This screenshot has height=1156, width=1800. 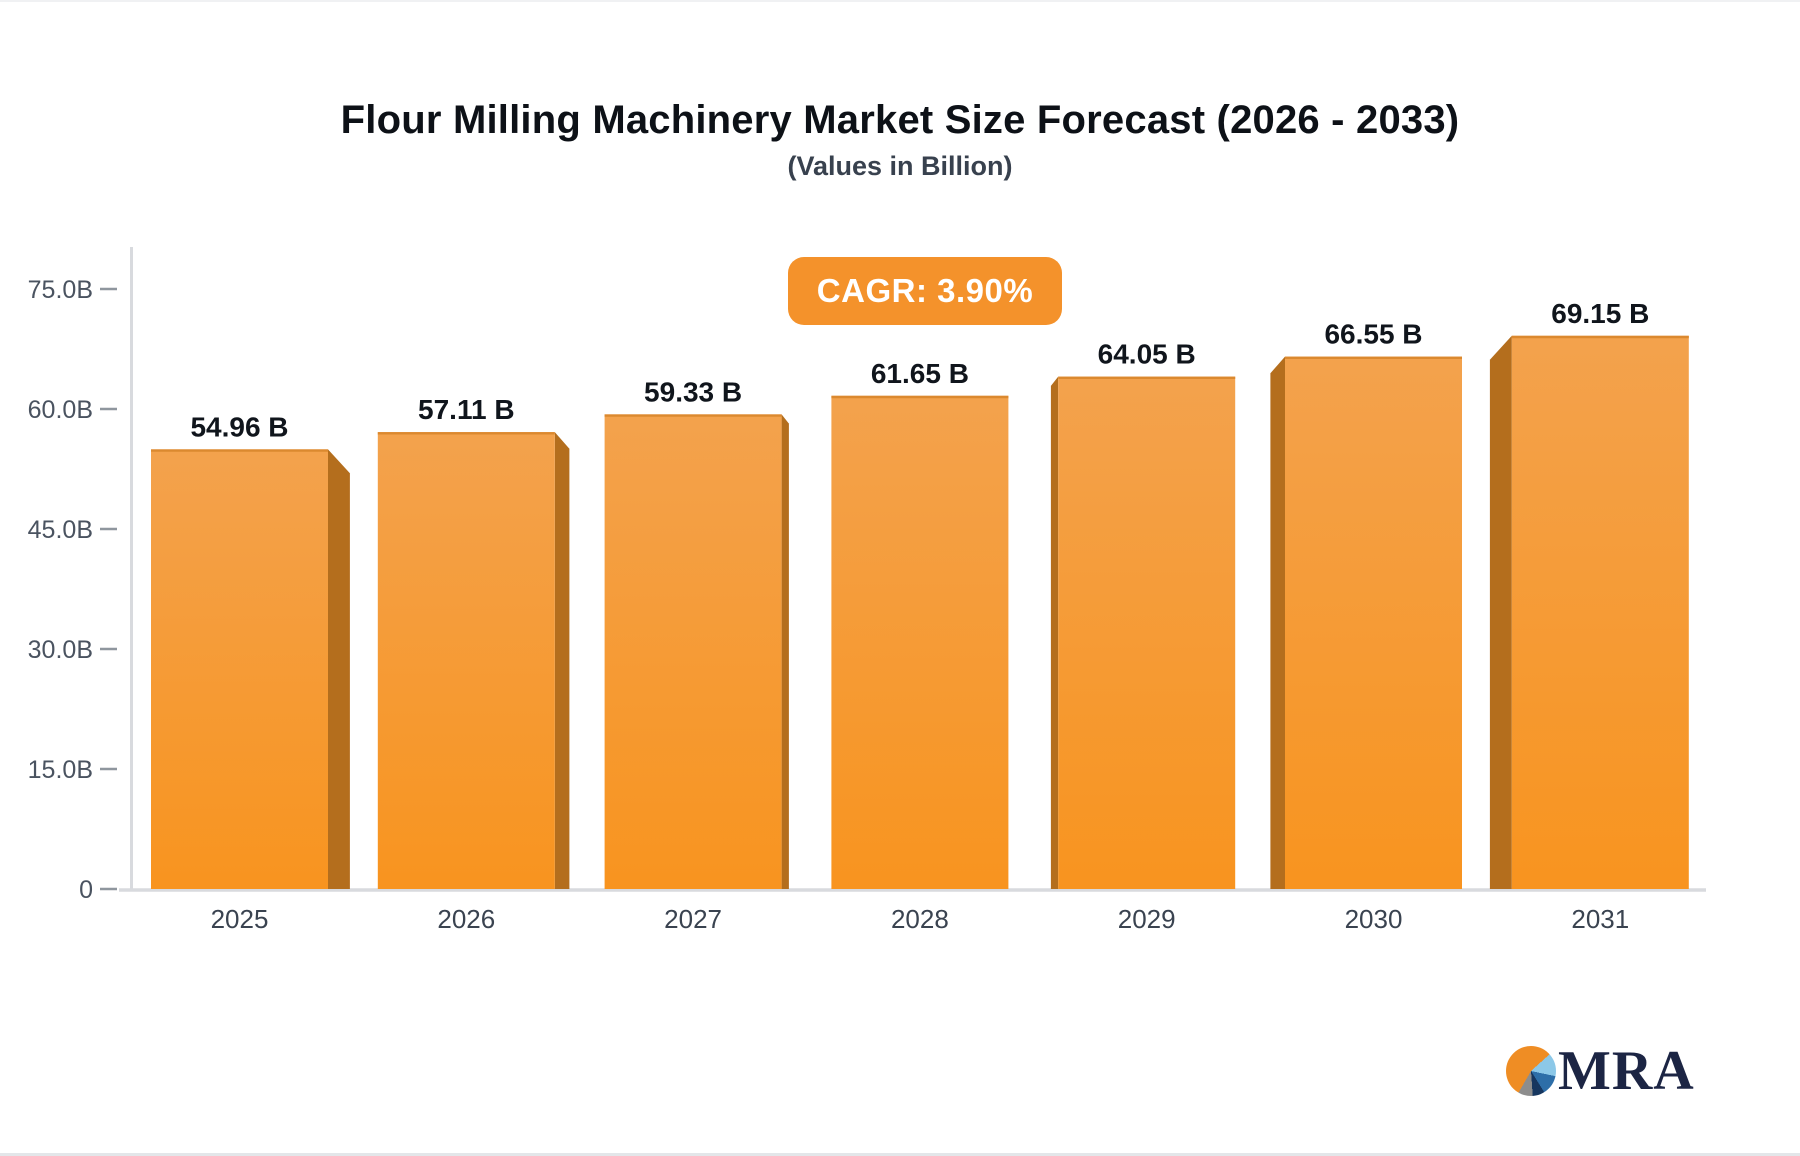 What do you see at coordinates (1600, 919) in the screenshot?
I see `x-category-label: 2031` at bounding box center [1600, 919].